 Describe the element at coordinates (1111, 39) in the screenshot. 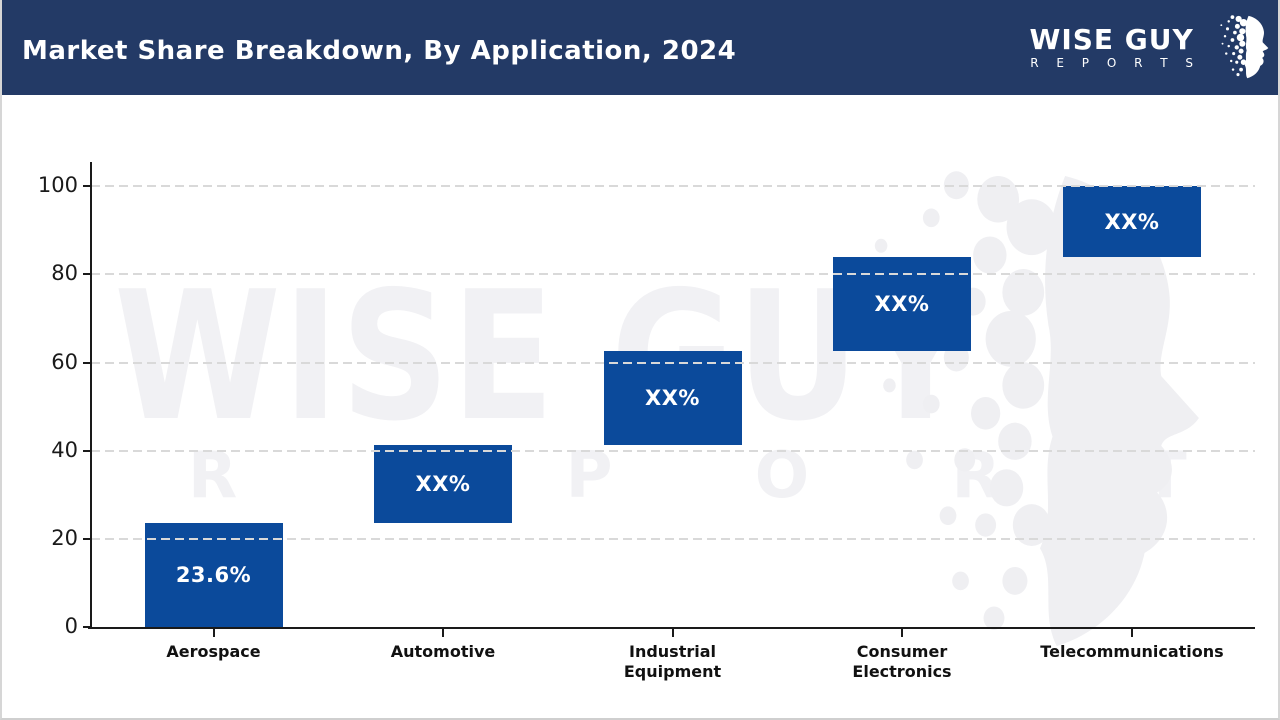

I see `brand-name: WISE GUY` at that location.